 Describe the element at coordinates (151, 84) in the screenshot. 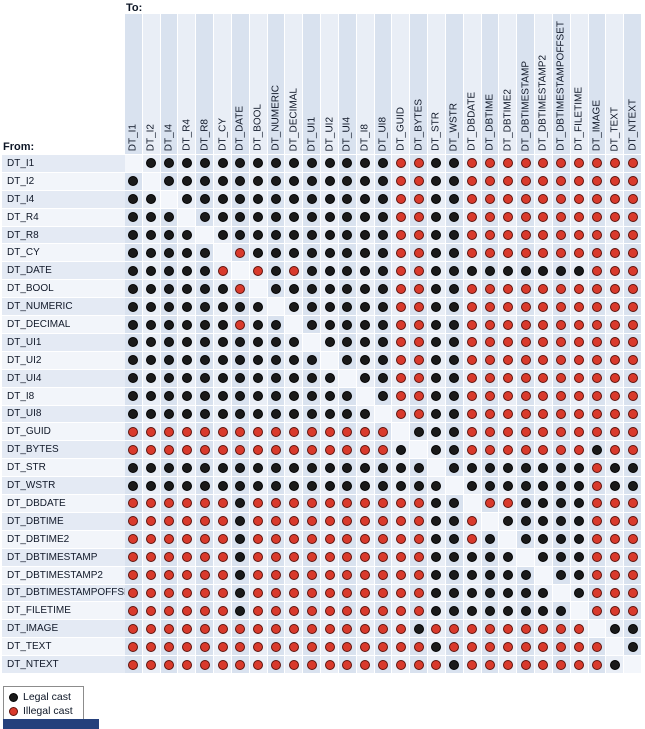

I see `column-header: DT_I2` at that location.